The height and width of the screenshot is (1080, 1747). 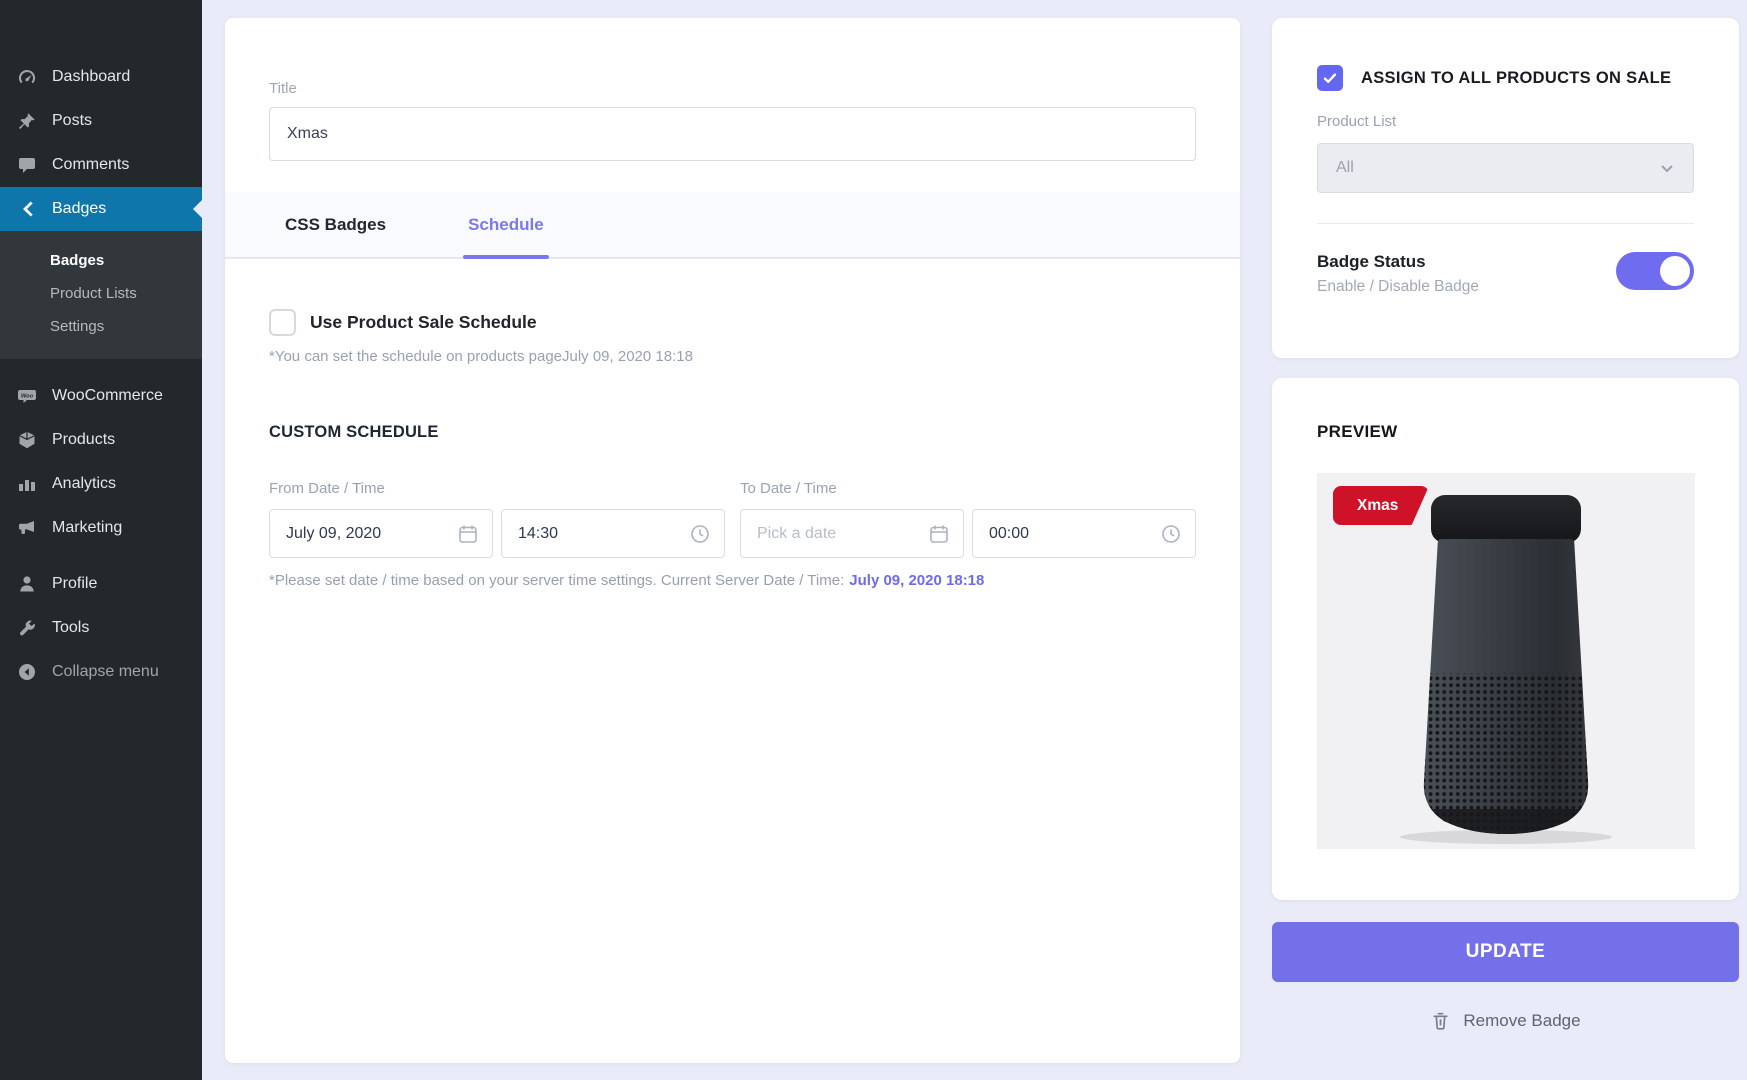 What do you see at coordinates (101, 584) in the screenshot?
I see `sidebar-item-profile: Profile` at bounding box center [101, 584].